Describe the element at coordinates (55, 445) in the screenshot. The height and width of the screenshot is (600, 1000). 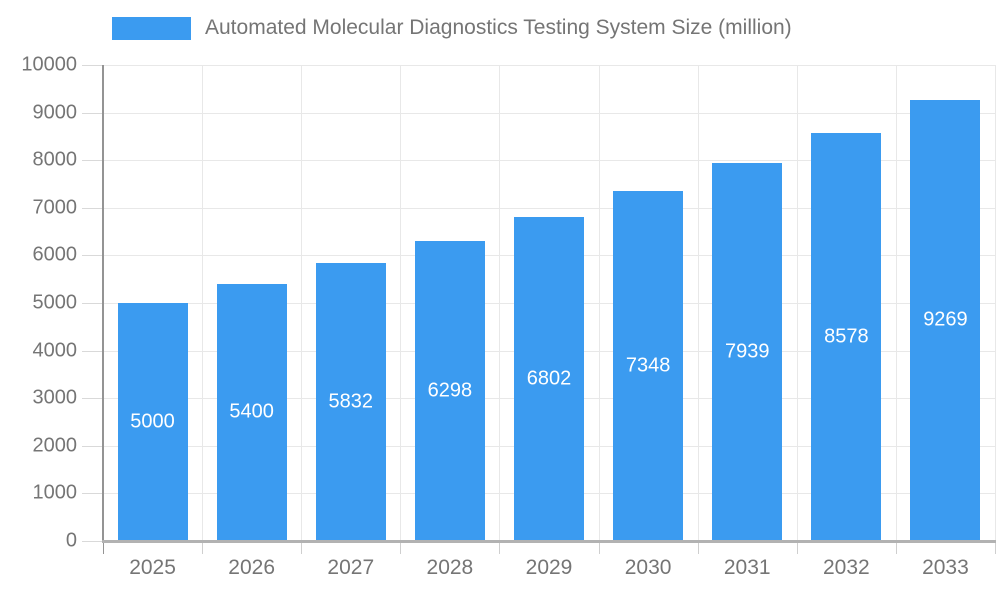
I see `y-axis-label: 2000` at that location.